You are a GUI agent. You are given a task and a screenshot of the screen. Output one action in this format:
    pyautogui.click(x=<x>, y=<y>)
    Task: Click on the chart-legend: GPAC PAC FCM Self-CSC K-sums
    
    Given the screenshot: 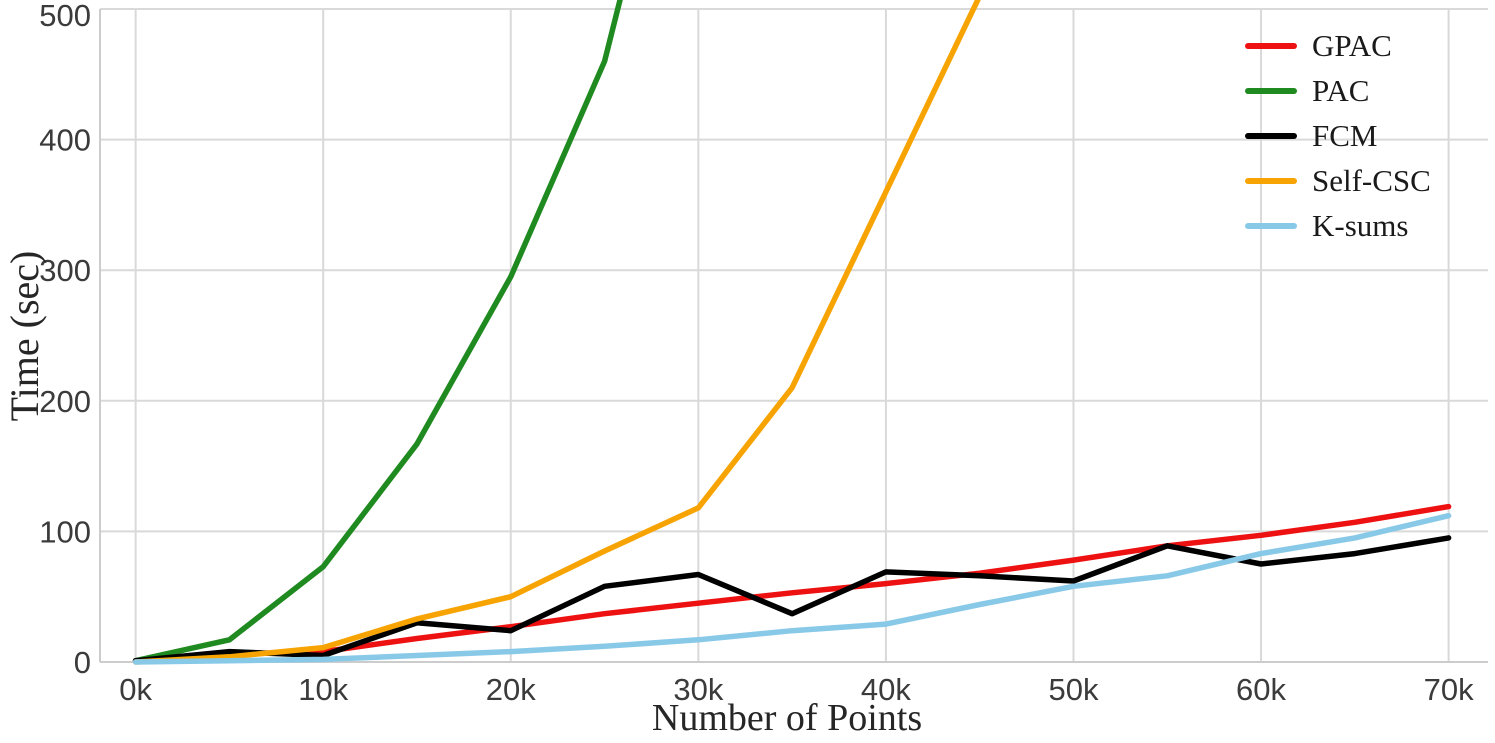 What is the action you would take?
    pyautogui.click(x=1338, y=135)
    